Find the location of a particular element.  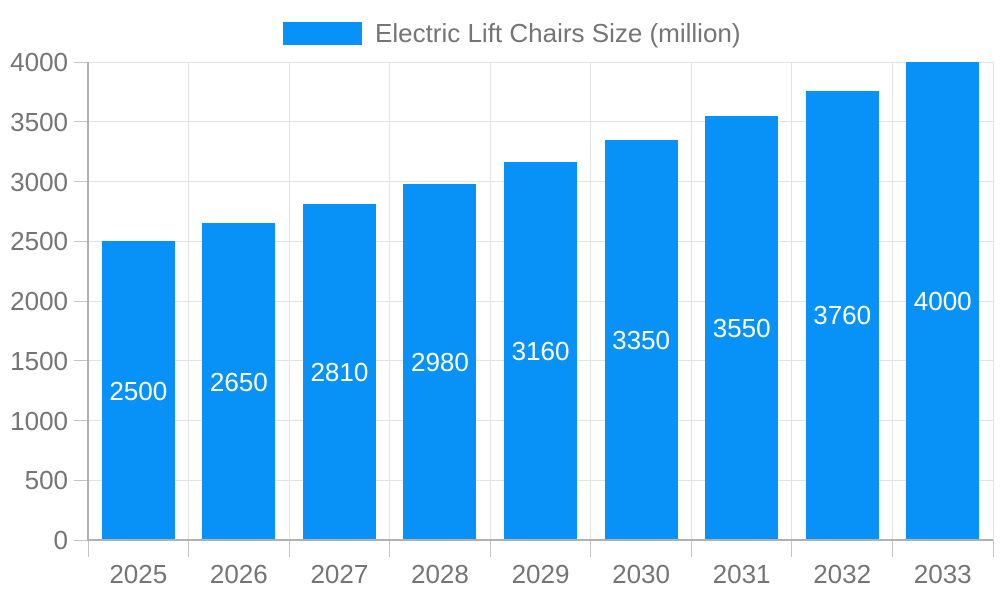

y-axis-label: 3500 is located at coordinates (39, 121).